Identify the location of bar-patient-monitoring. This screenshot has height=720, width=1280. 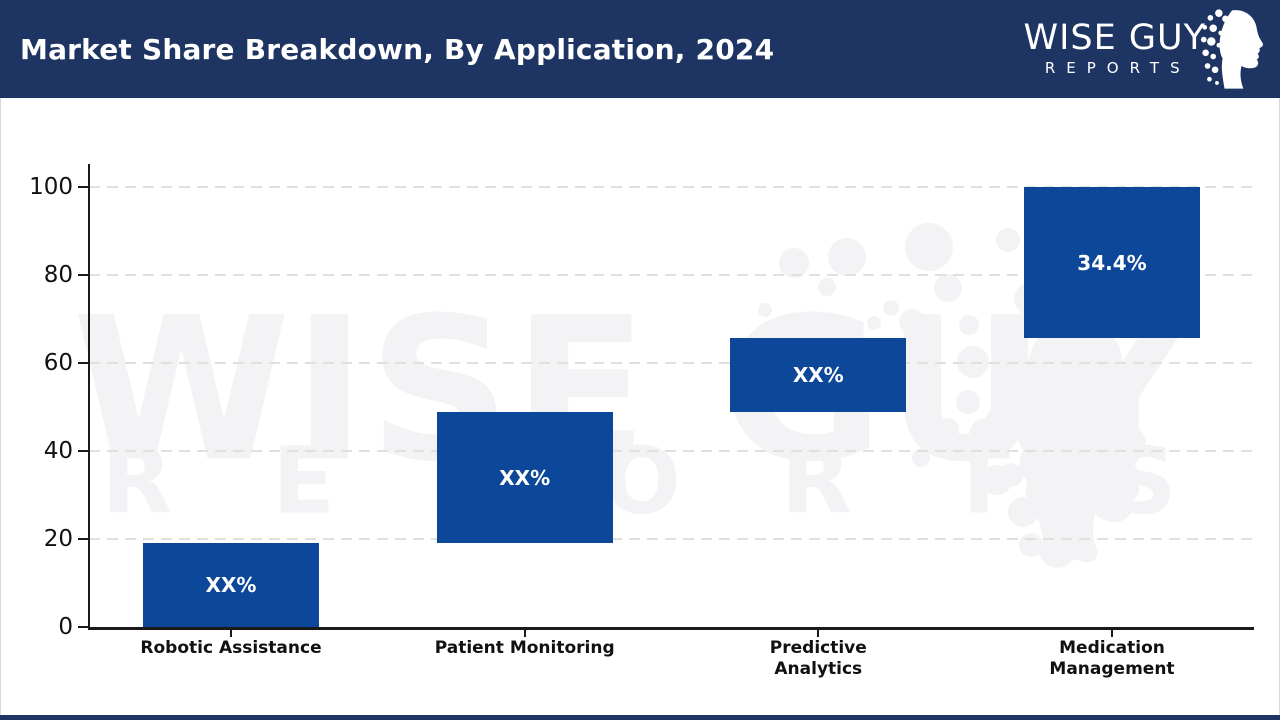
(524, 478).